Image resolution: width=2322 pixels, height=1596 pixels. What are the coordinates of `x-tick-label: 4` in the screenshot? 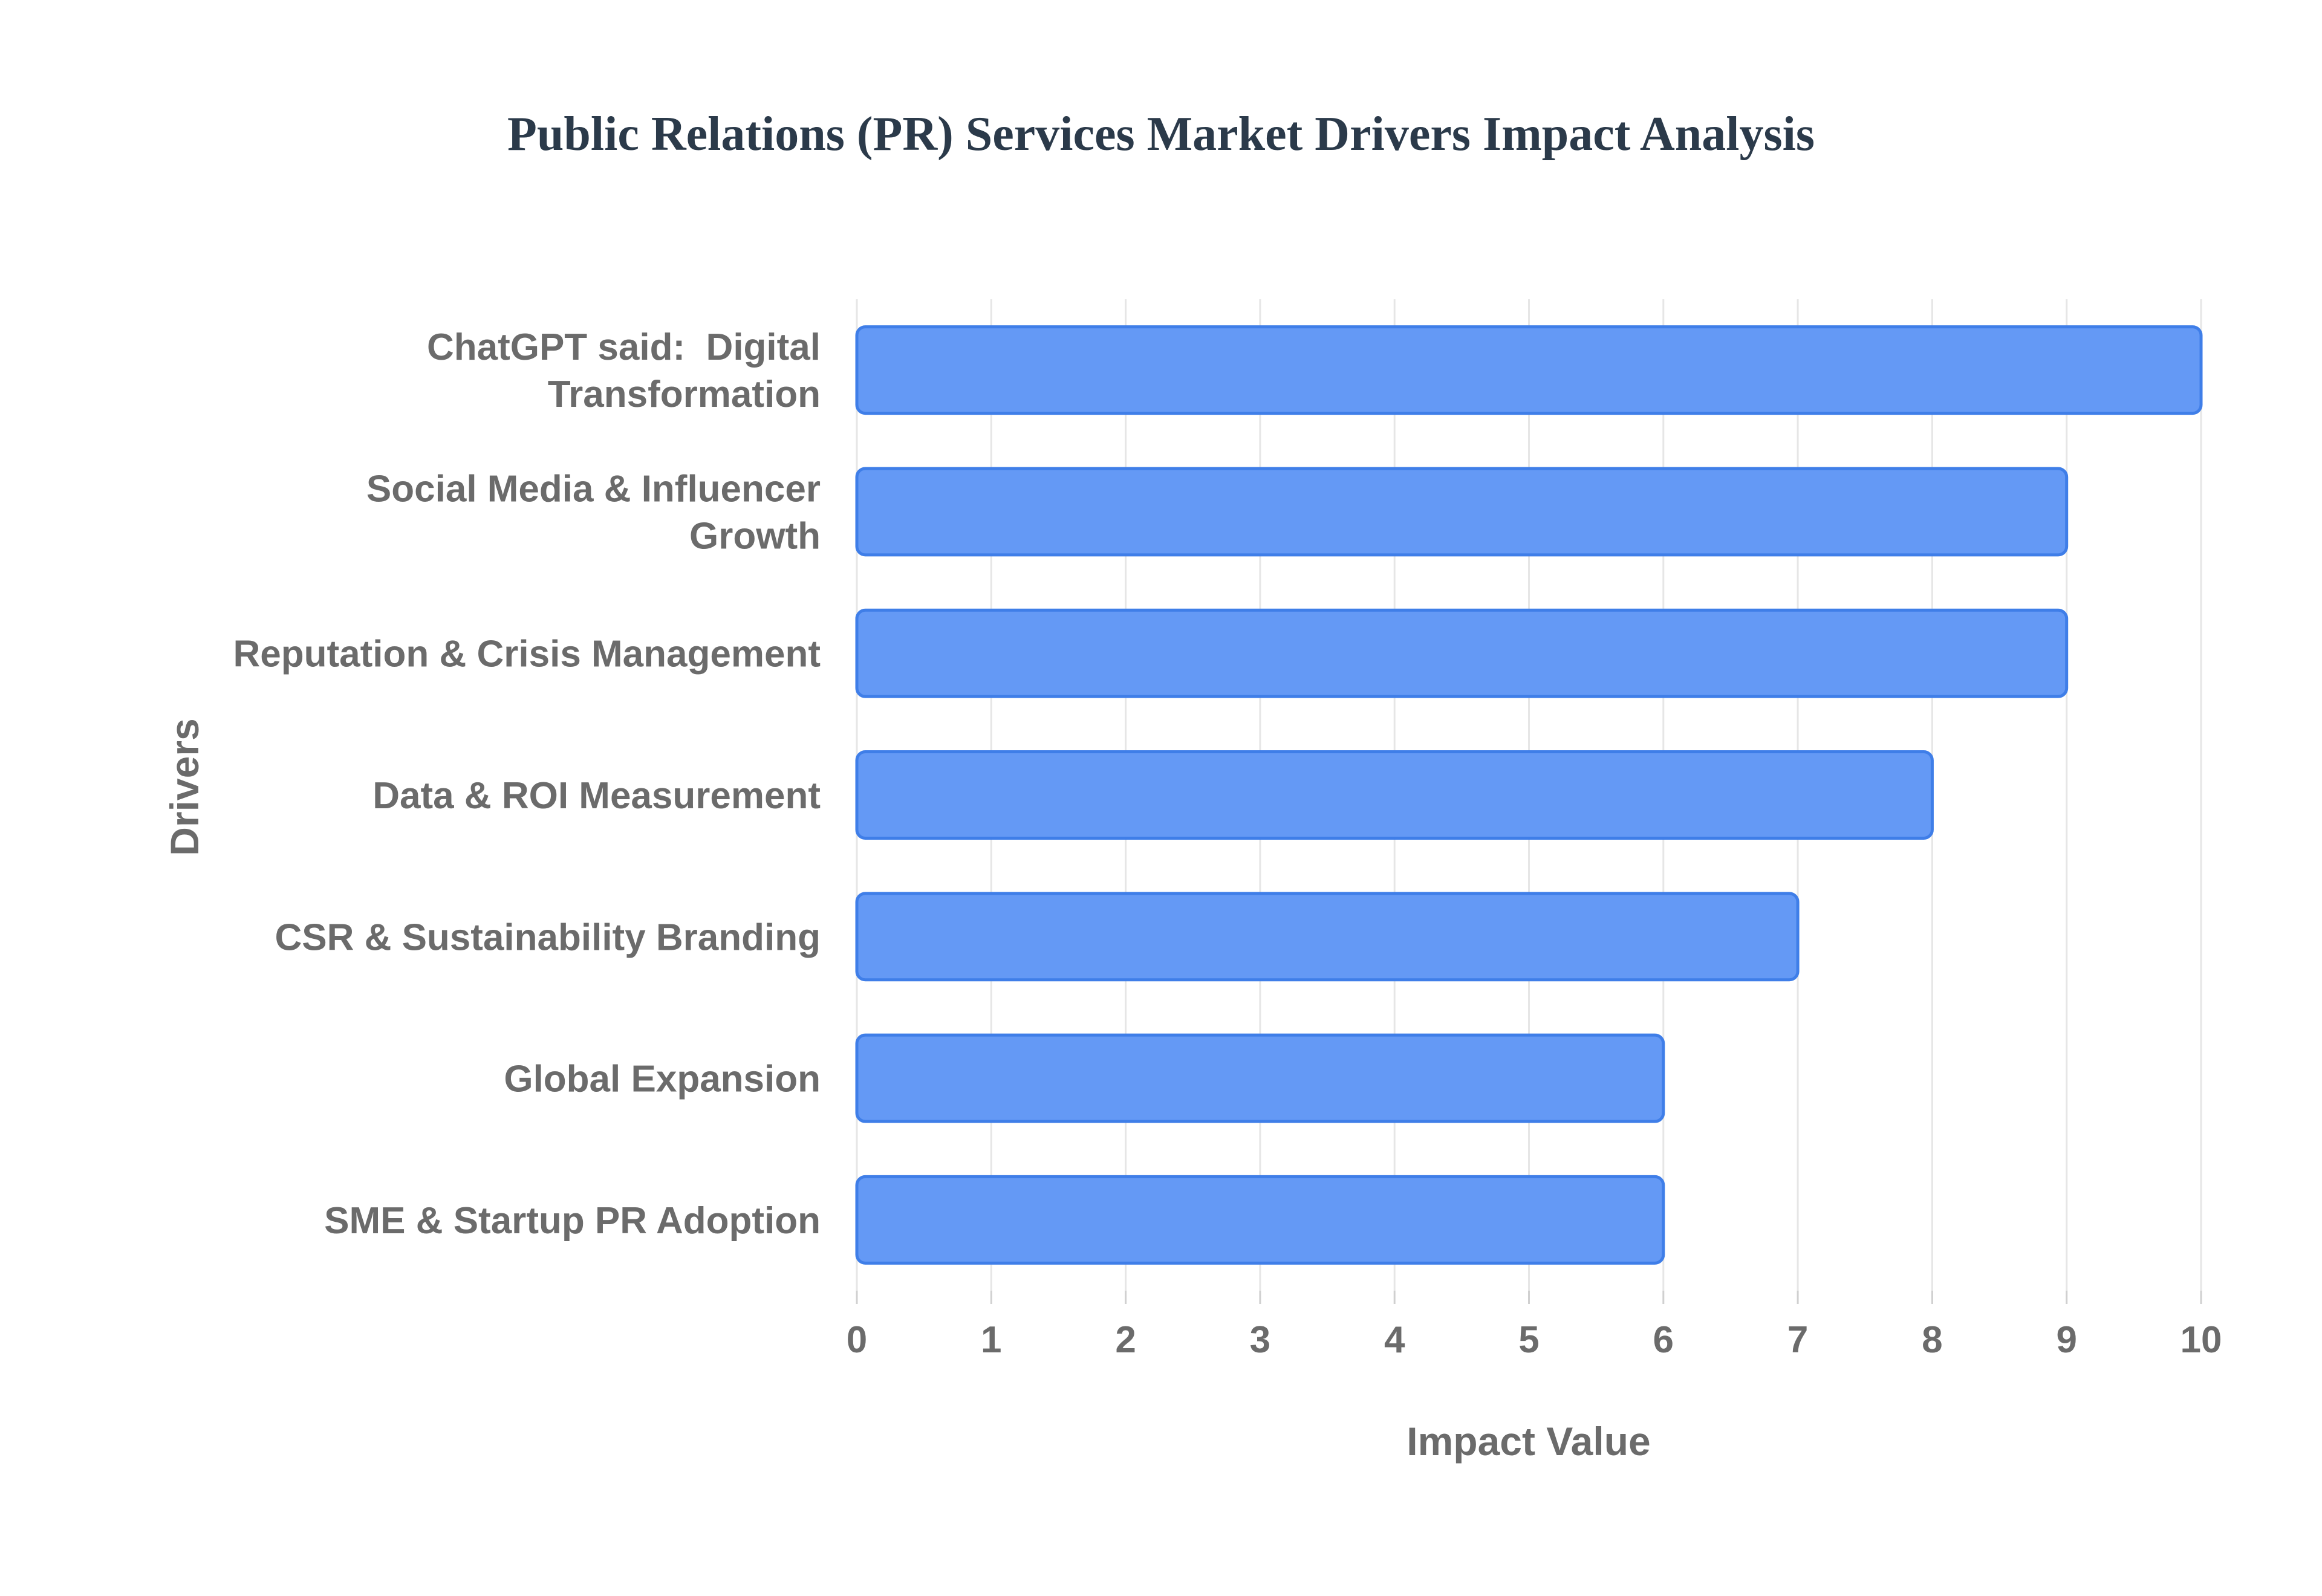 It's located at (1394, 1340).